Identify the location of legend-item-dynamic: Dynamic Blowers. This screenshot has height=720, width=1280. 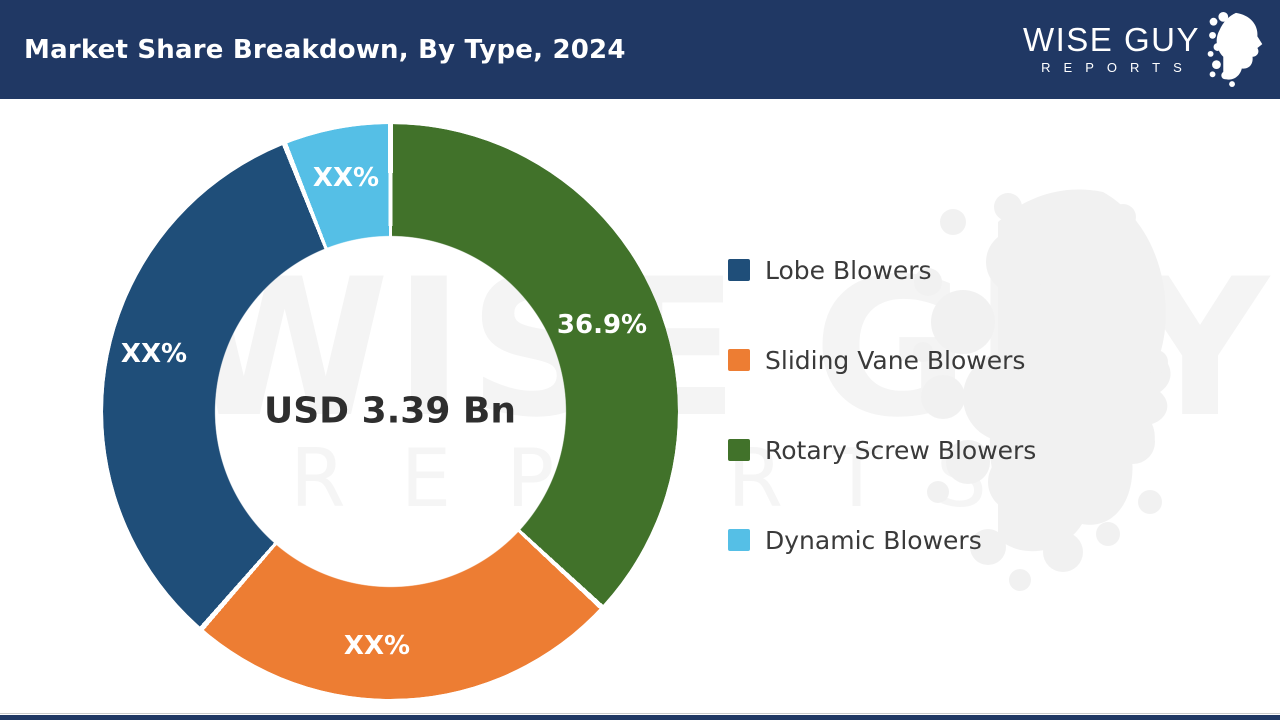
(882, 540).